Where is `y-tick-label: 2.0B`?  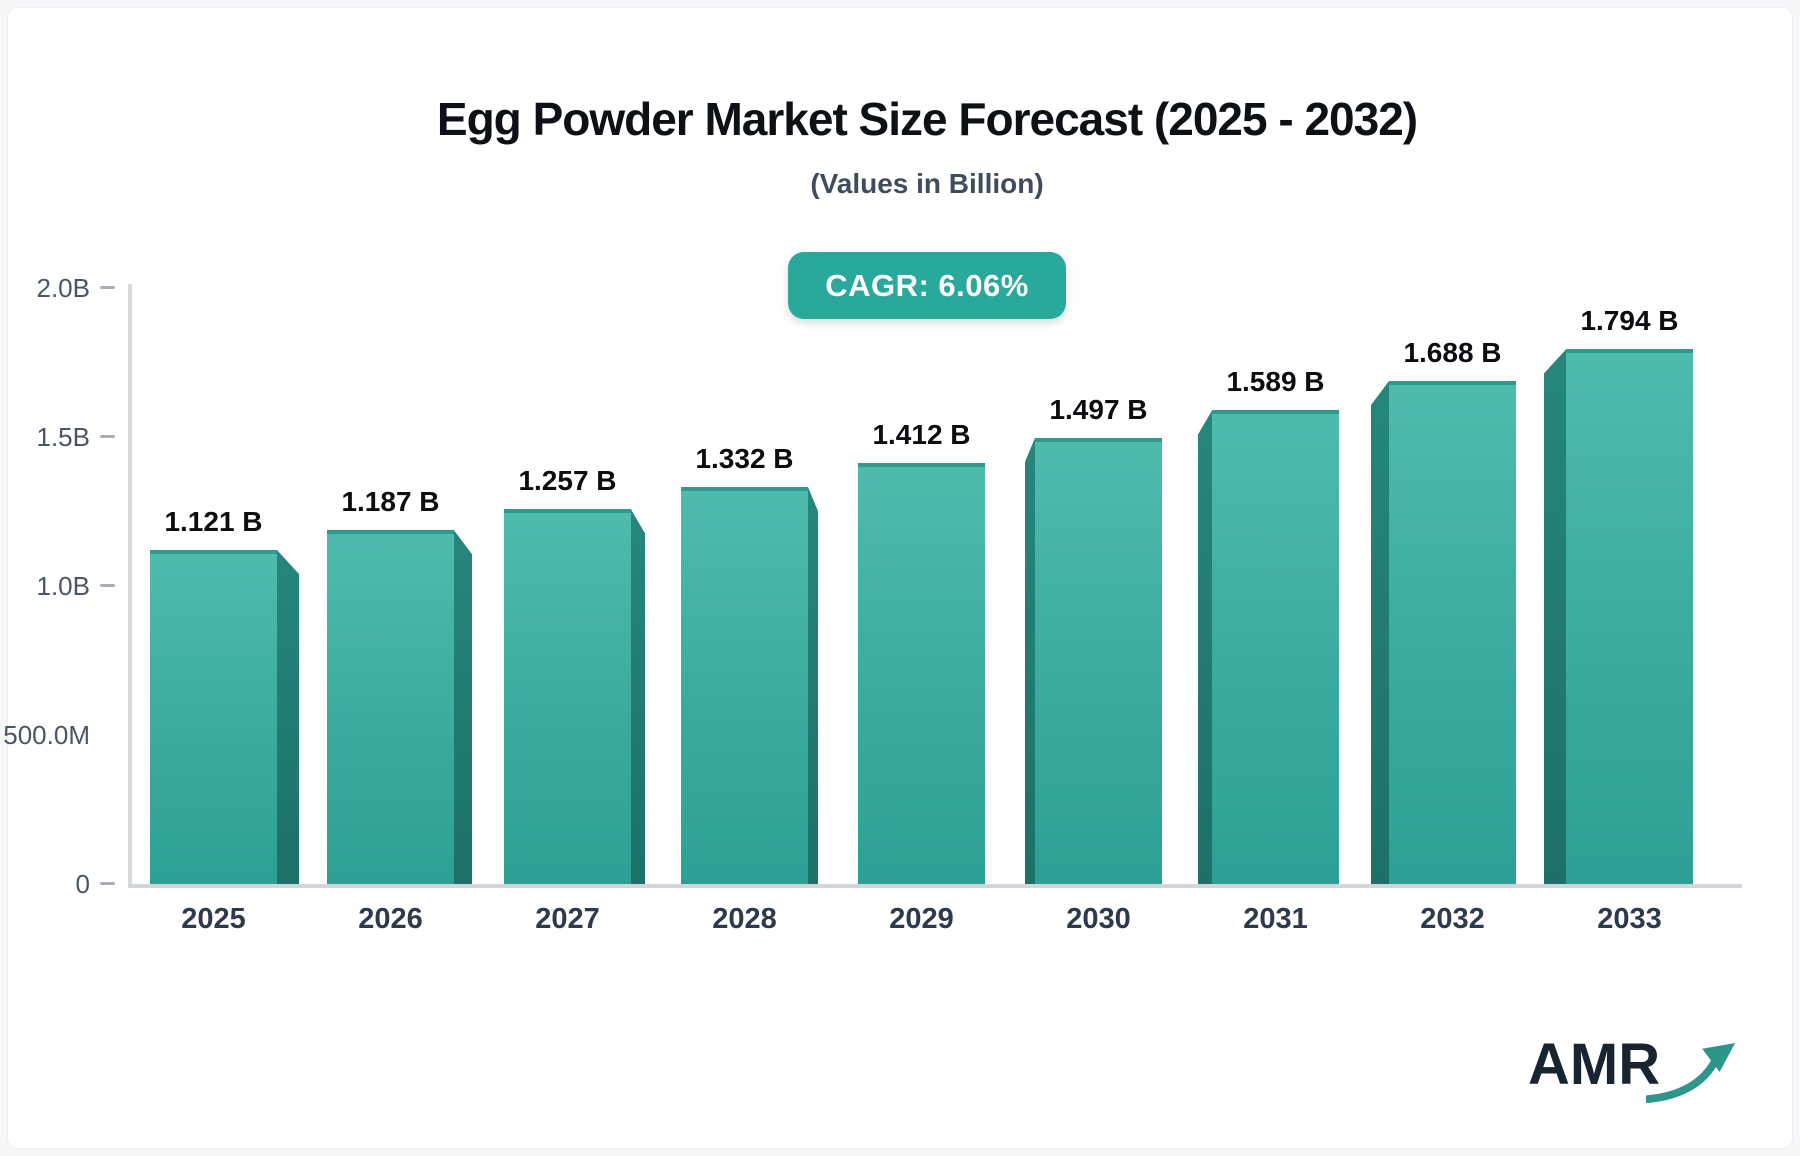
y-tick-label: 2.0B is located at coordinates (63, 288).